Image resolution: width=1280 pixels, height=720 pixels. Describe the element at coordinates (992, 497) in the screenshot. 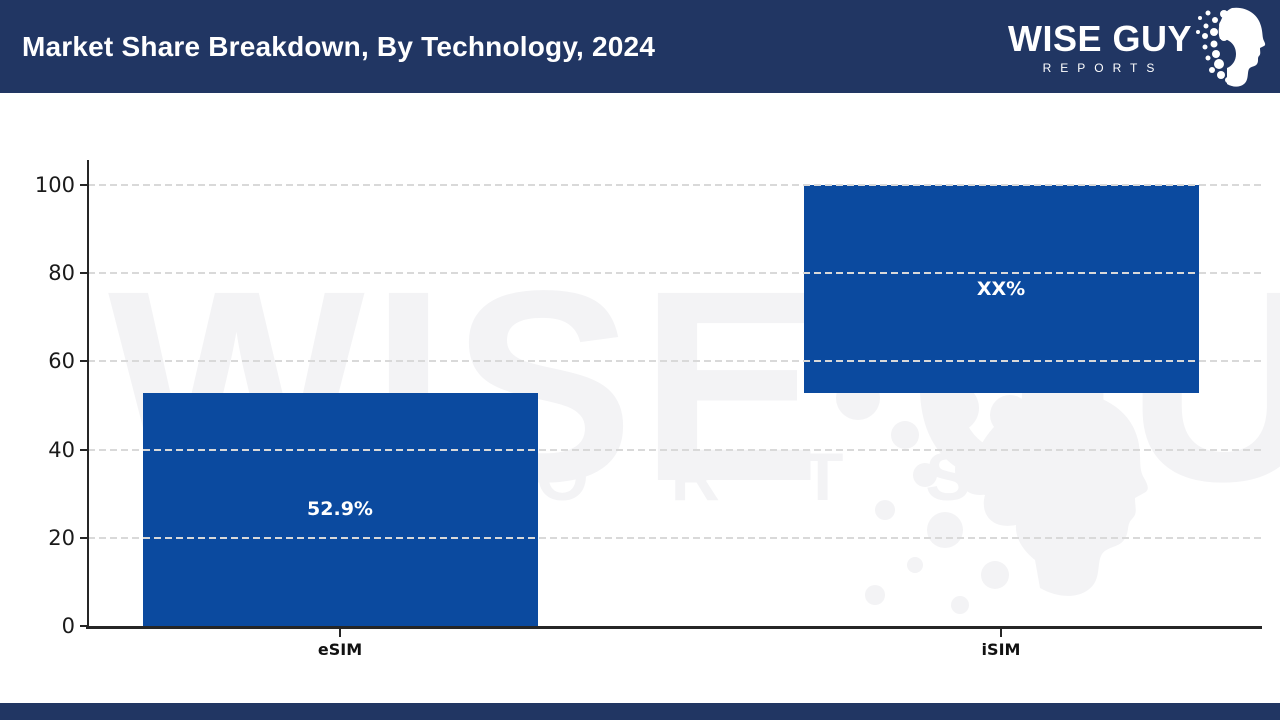

I see `watermark-head-icon` at that location.